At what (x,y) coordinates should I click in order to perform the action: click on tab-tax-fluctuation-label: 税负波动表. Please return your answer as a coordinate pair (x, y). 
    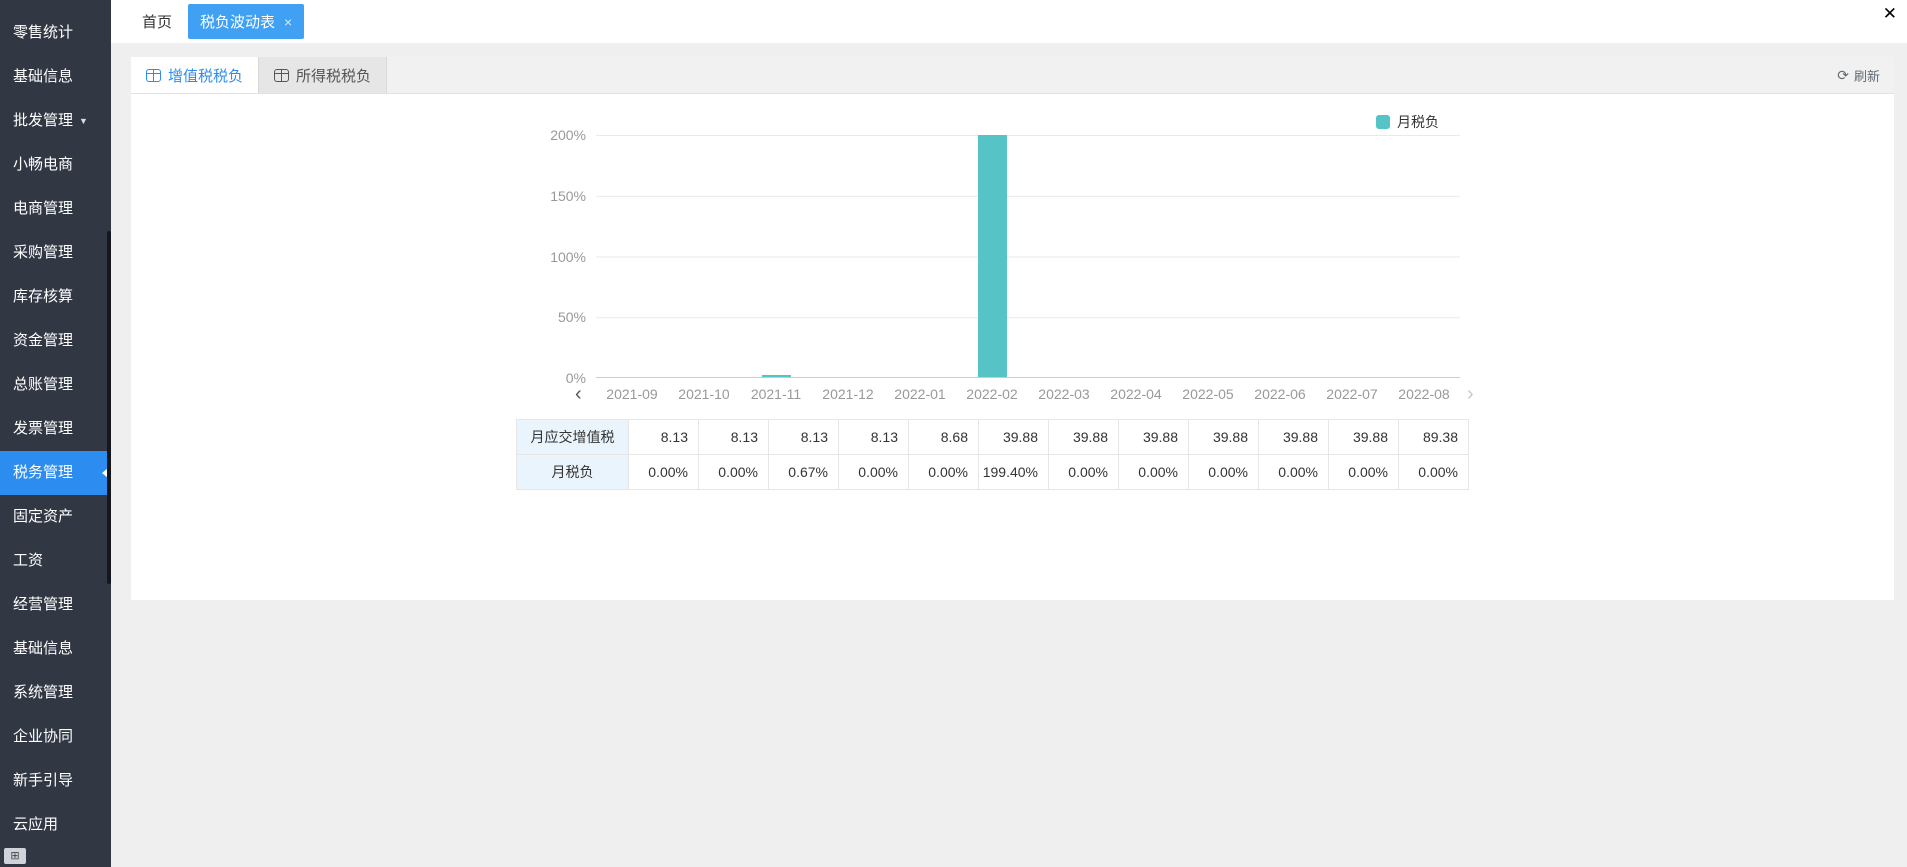
    Looking at the image, I should click on (238, 22).